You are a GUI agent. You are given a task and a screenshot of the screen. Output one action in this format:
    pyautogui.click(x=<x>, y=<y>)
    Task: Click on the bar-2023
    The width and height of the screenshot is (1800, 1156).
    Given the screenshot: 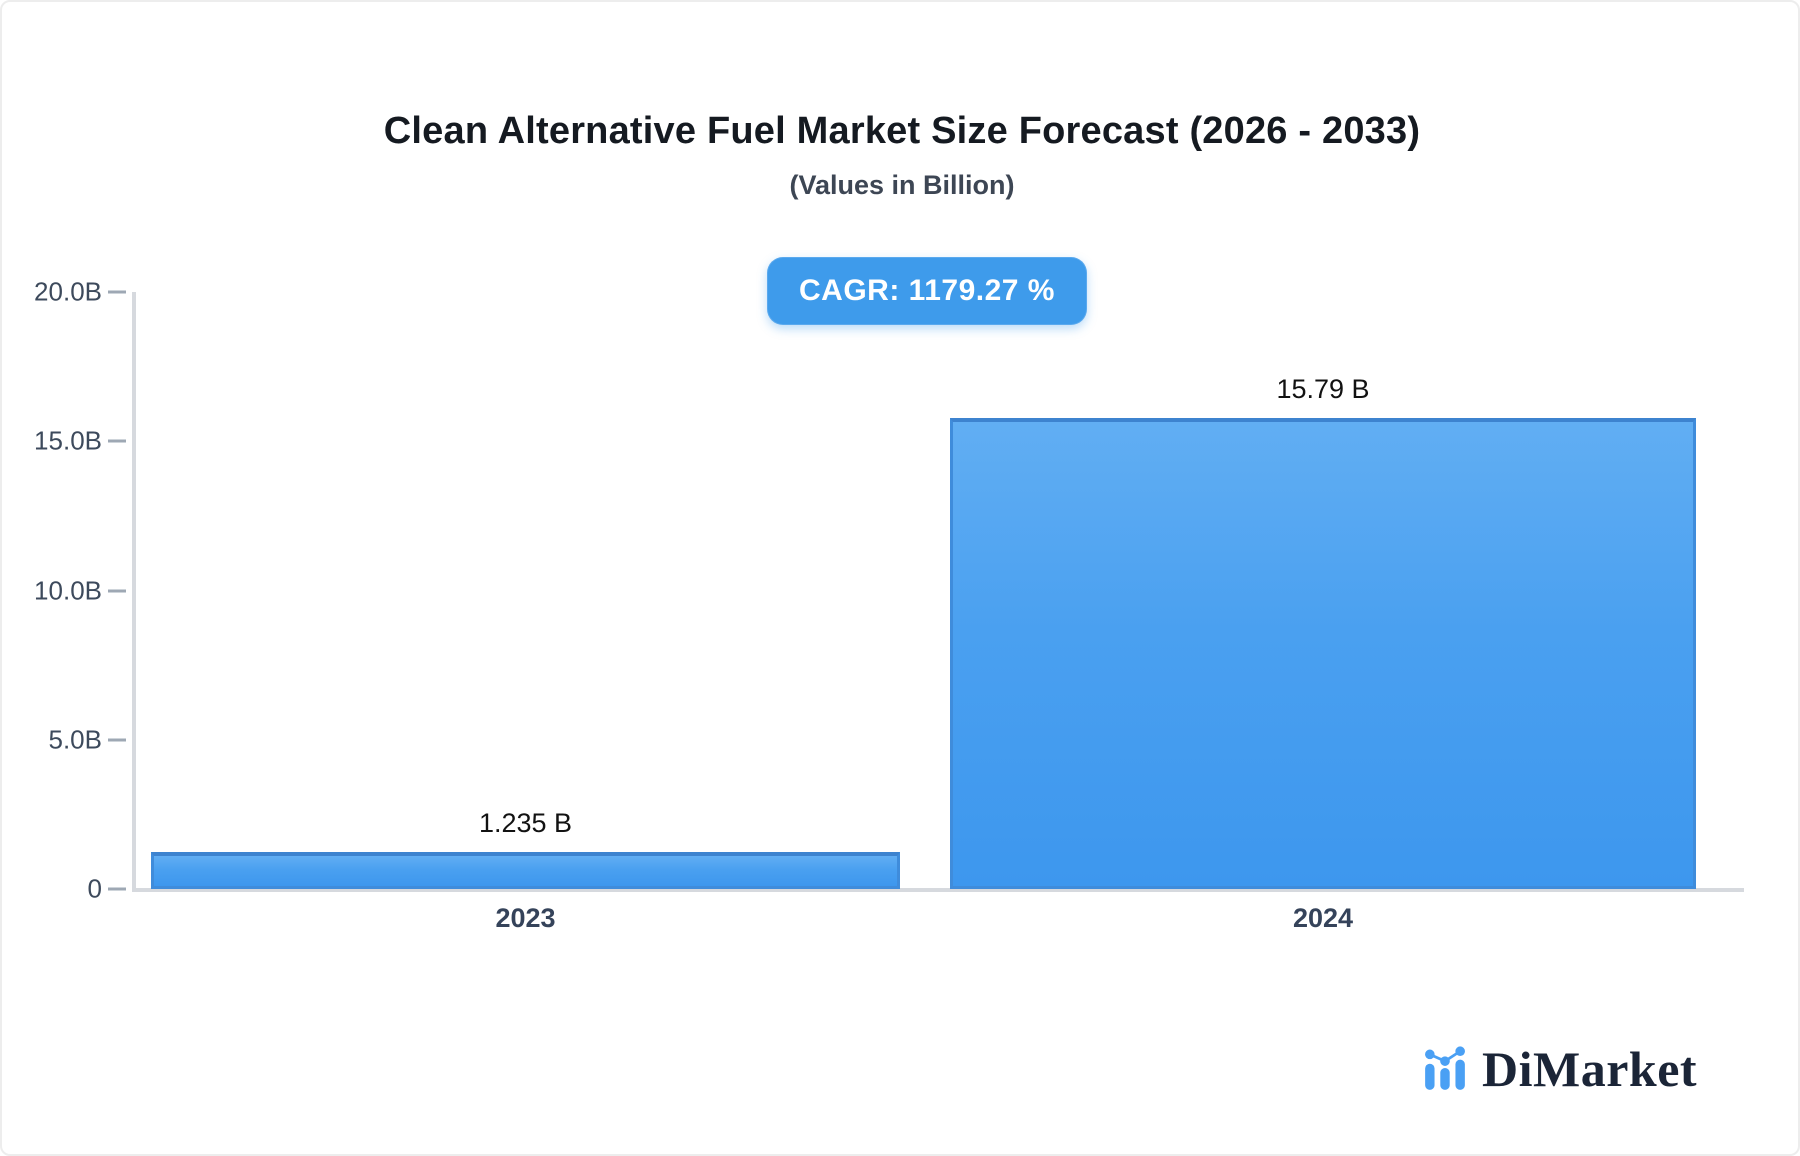 What is the action you would take?
    pyautogui.click(x=525, y=870)
    